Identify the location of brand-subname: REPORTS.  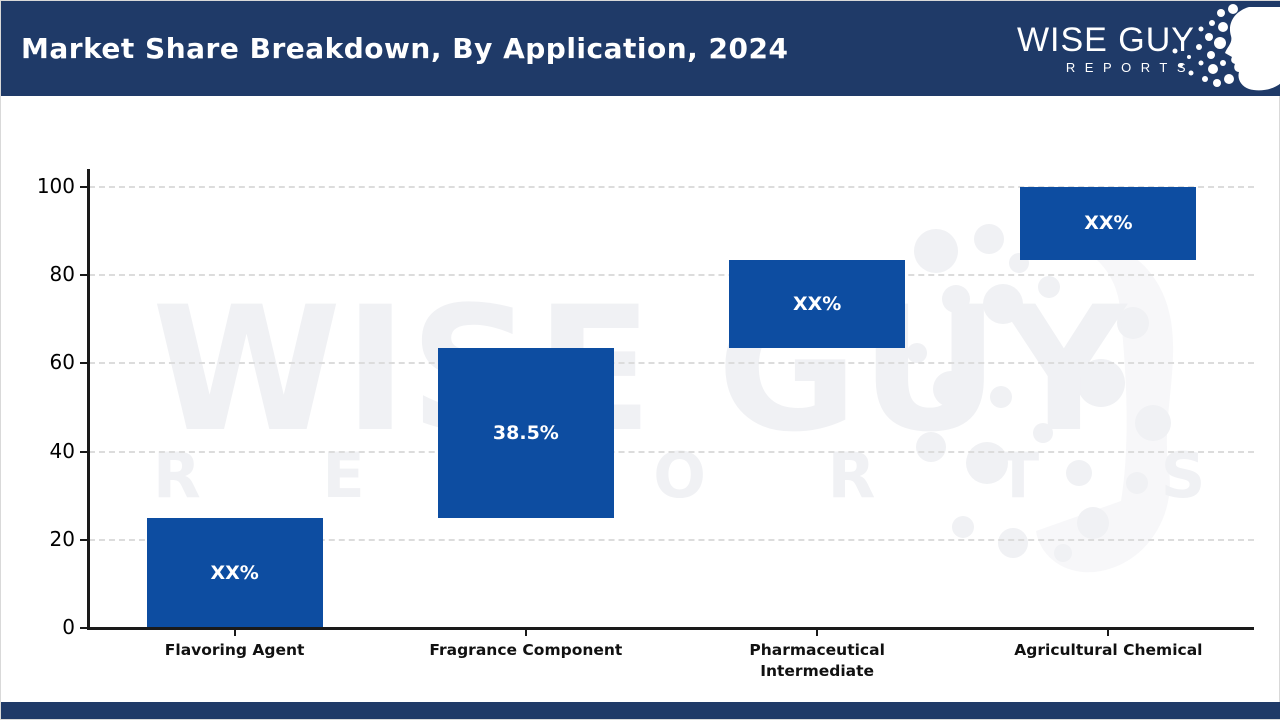
(1130, 67).